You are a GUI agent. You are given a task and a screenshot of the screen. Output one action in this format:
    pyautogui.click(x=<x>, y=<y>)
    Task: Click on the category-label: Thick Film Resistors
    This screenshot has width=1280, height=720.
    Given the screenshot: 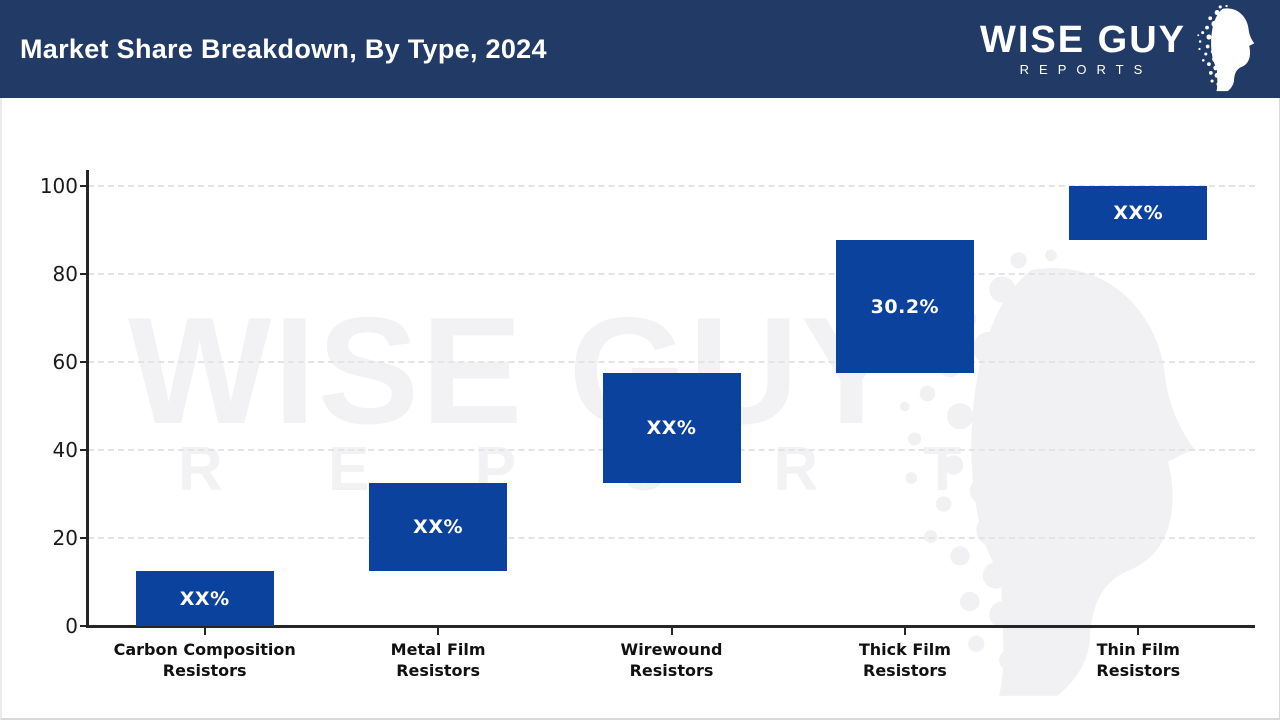 What is the action you would take?
    pyautogui.click(x=905, y=661)
    